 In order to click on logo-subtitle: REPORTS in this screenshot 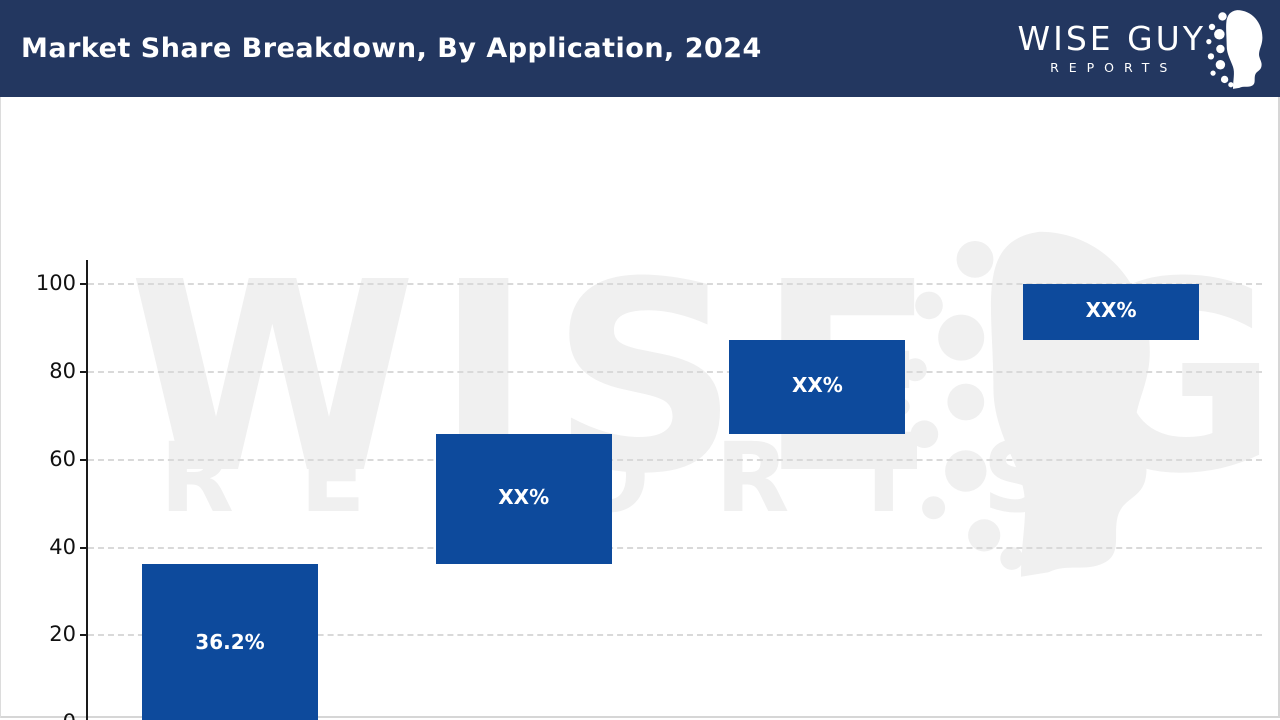, I will do `click(1114, 67)`.